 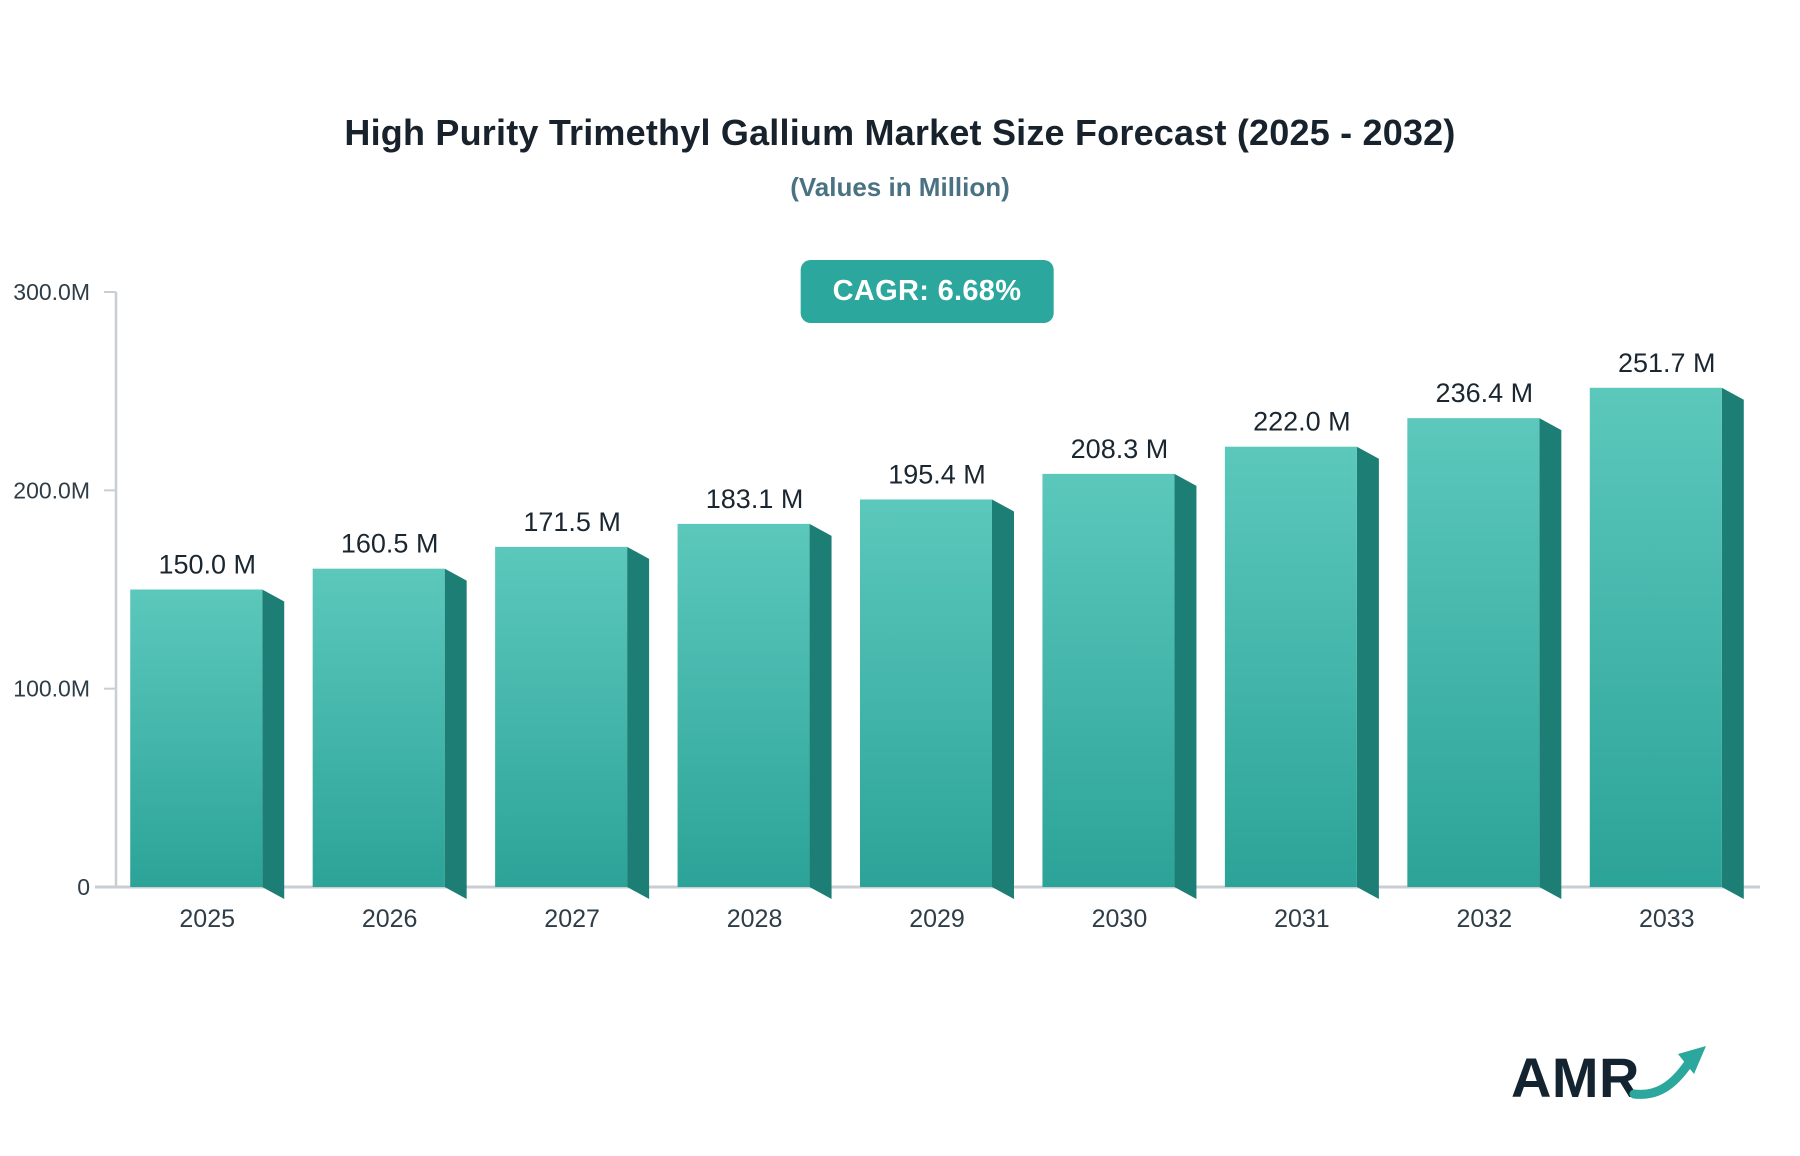 What do you see at coordinates (1120, 449) in the screenshot?
I see `bar-value-label: 208.3 M` at bounding box center [1120, 449].